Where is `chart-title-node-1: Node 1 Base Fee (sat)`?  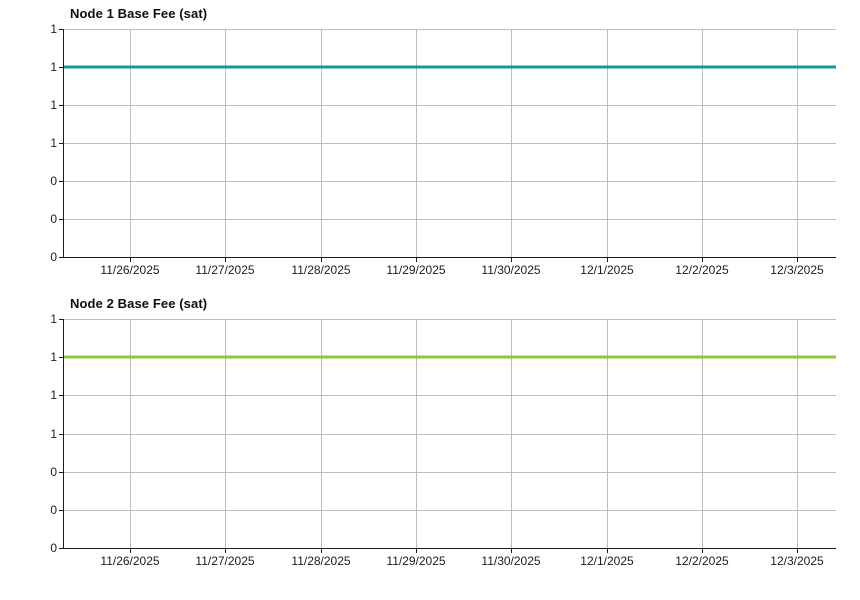
chart-title-node-1: Node 1 Base Fee (sat) is located at coordinates (139, 13).